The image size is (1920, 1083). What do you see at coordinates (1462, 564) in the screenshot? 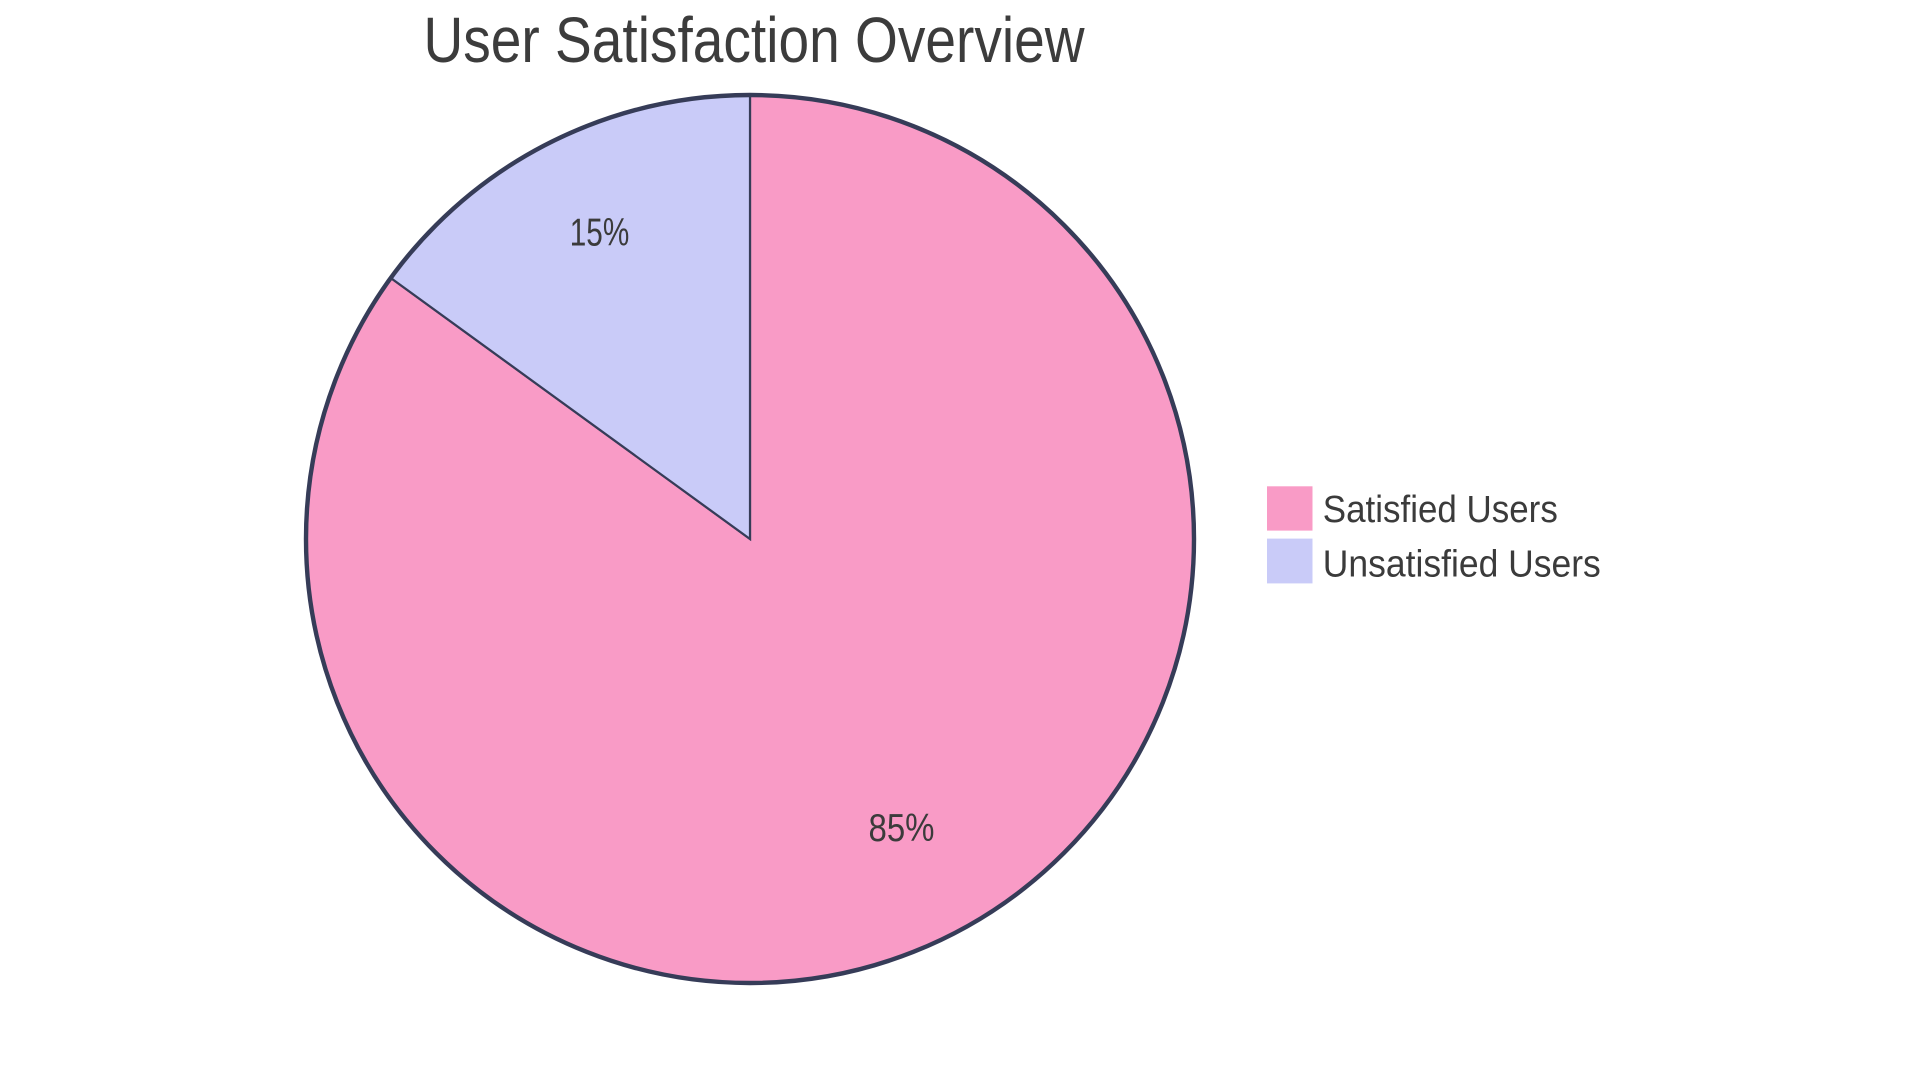
I see `svg-text: Unsatisfied Users` at bounding box center [1462, 564].